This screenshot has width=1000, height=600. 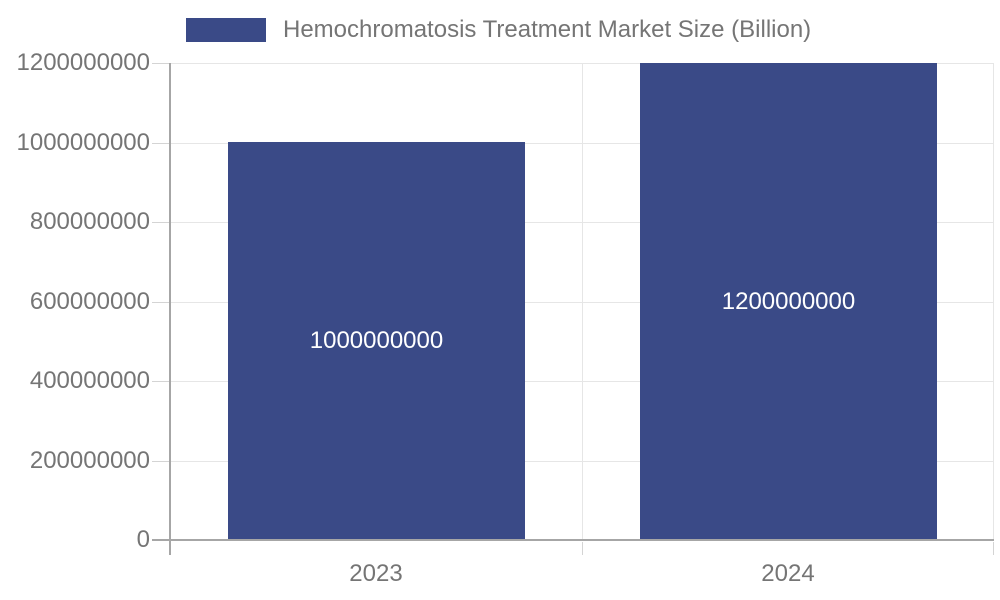 What do you see at coordinates (788, 573) in the screenshot?
I see `x-tick-label: 2024` at bounding box center [788, 573].